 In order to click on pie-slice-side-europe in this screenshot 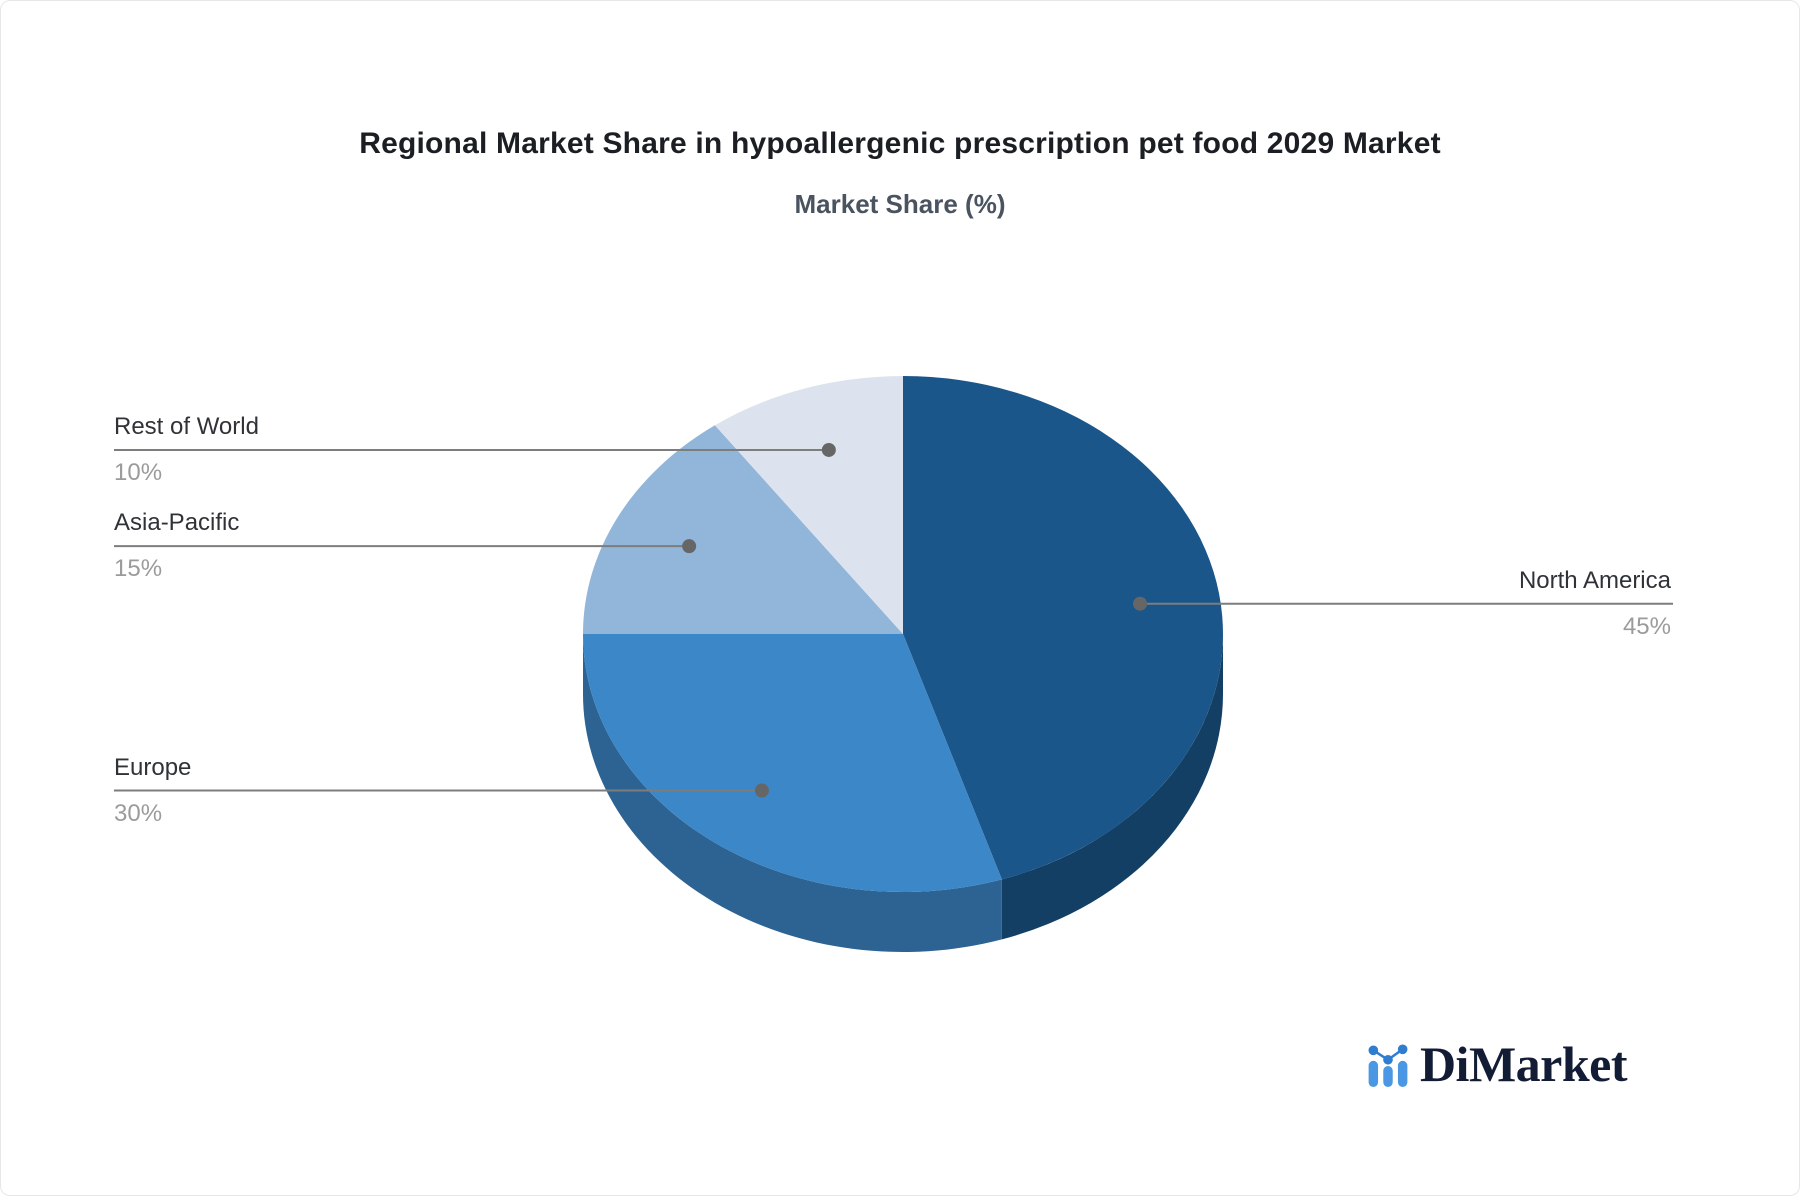, I will do `click(792, 793)`.